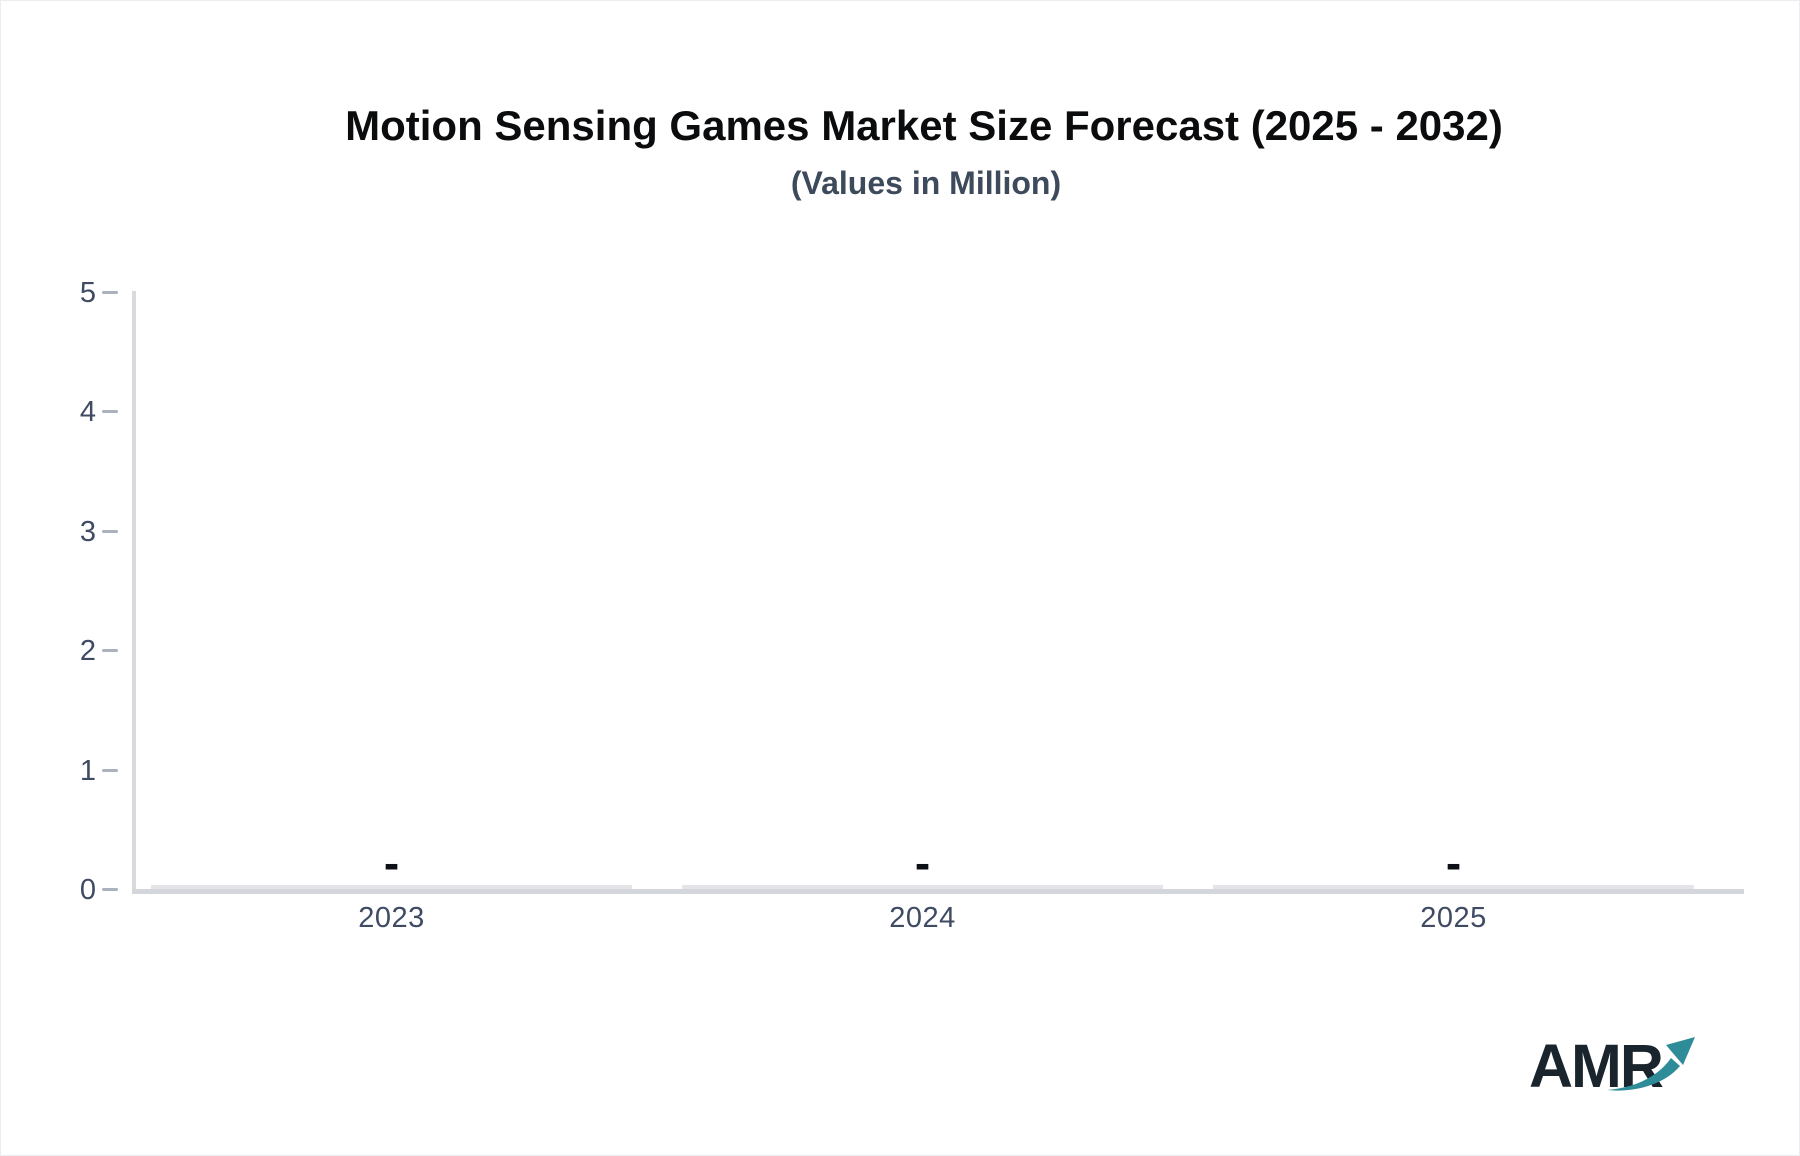 This screenshot has width=1800, height=1156. Describe the element at coordinates (1651, 1064) in the screenshot. I see `growth-arrow-icon` at that location.